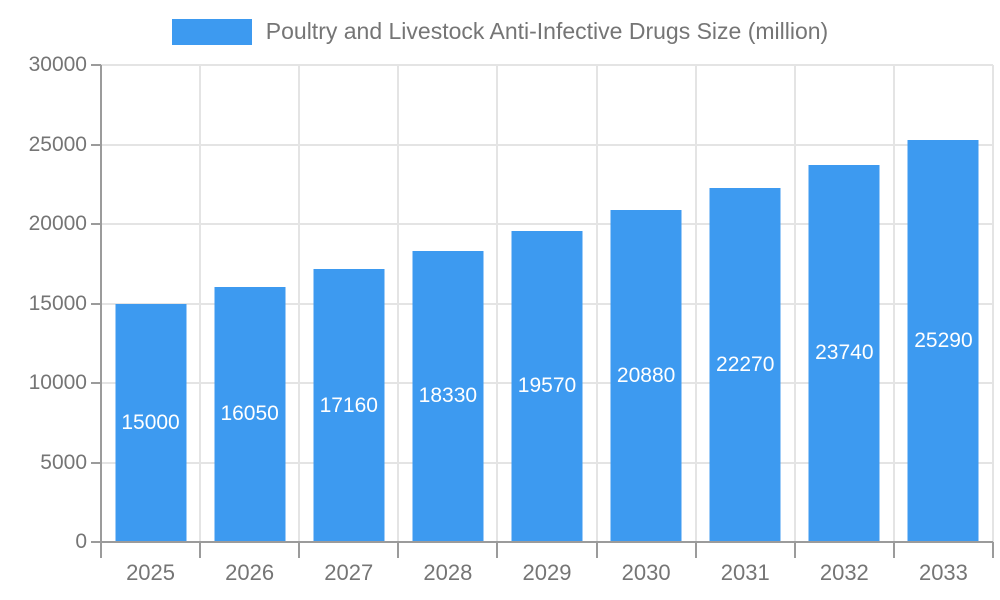  I want to click on y-axis-label: 20000, so click(57, 224).